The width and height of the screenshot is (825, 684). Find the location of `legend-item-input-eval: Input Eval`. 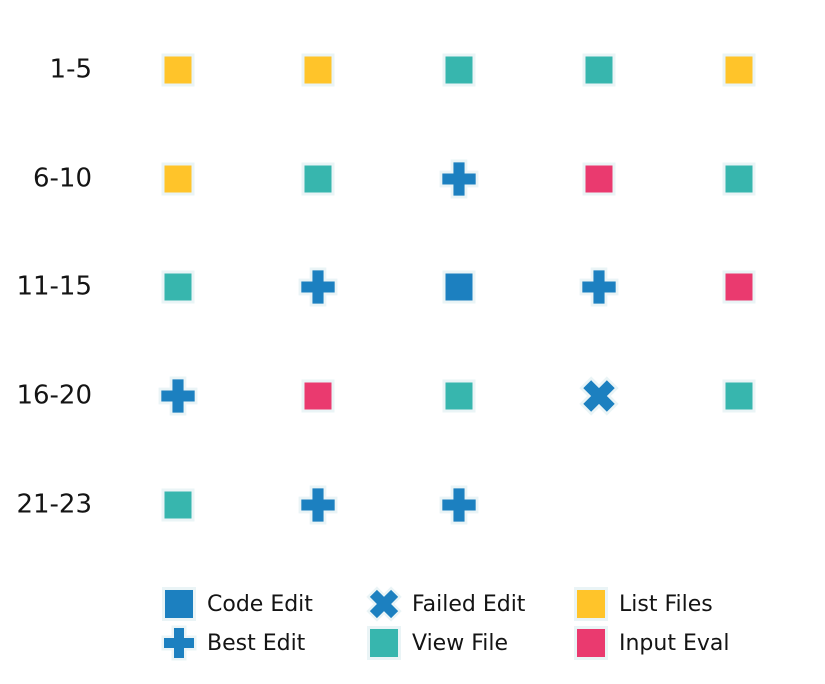

legend-item-input-eval: Input Eval is located at coordinates (652, 643).